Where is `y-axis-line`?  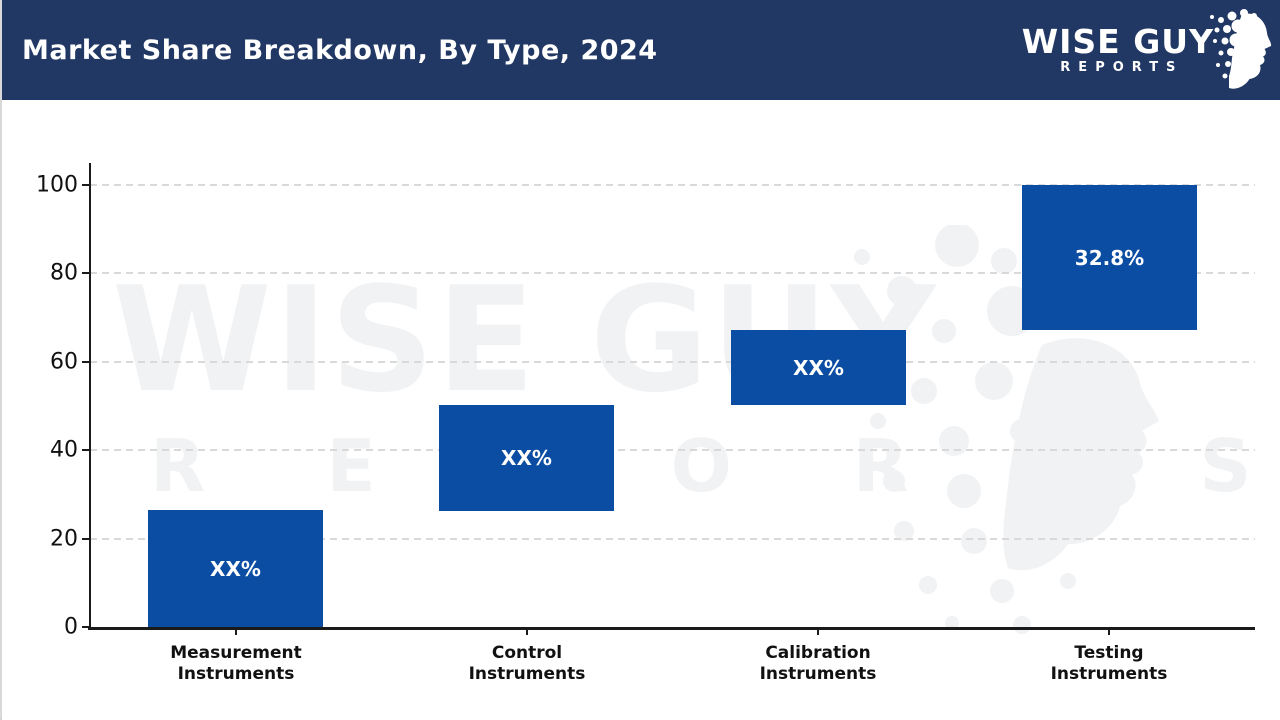 y-axis-line is located at coordinates (90, 396).